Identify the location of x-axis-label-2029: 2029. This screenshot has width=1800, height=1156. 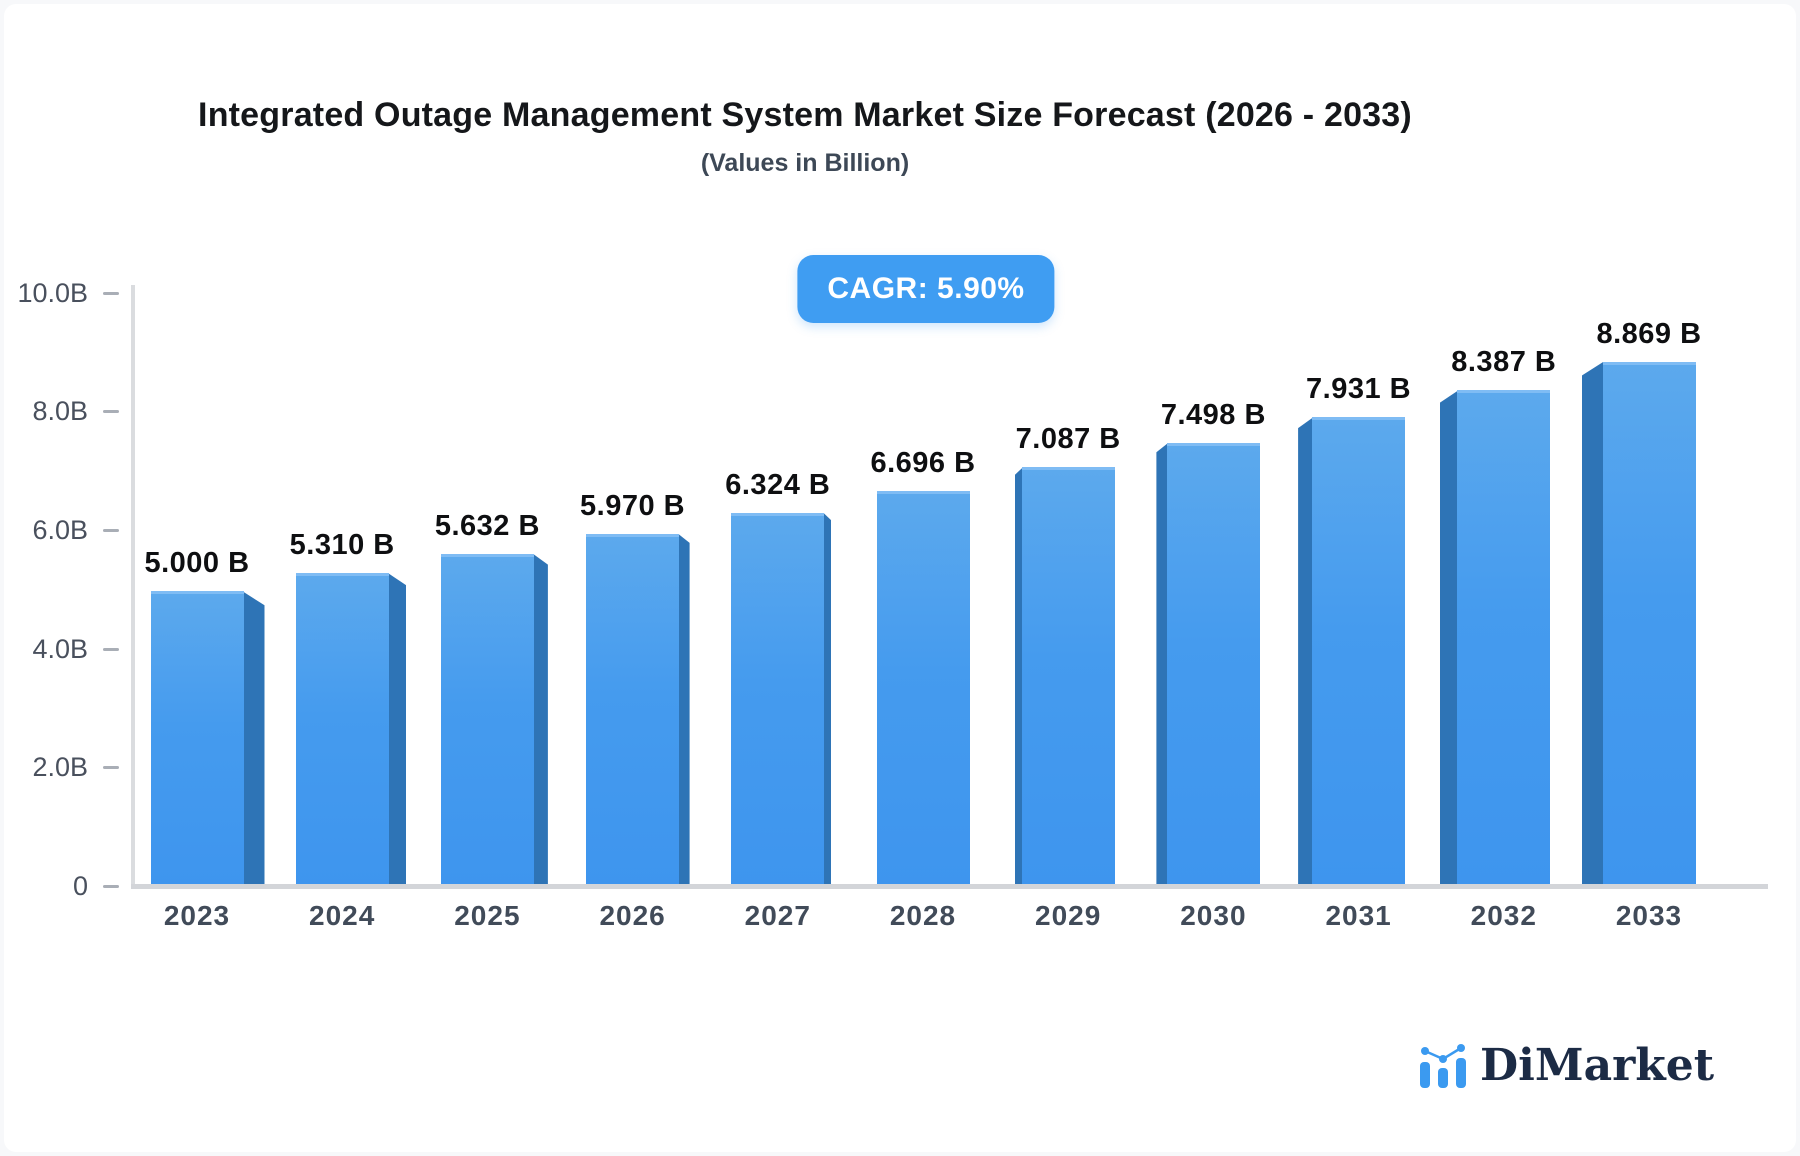
(1068, 915).